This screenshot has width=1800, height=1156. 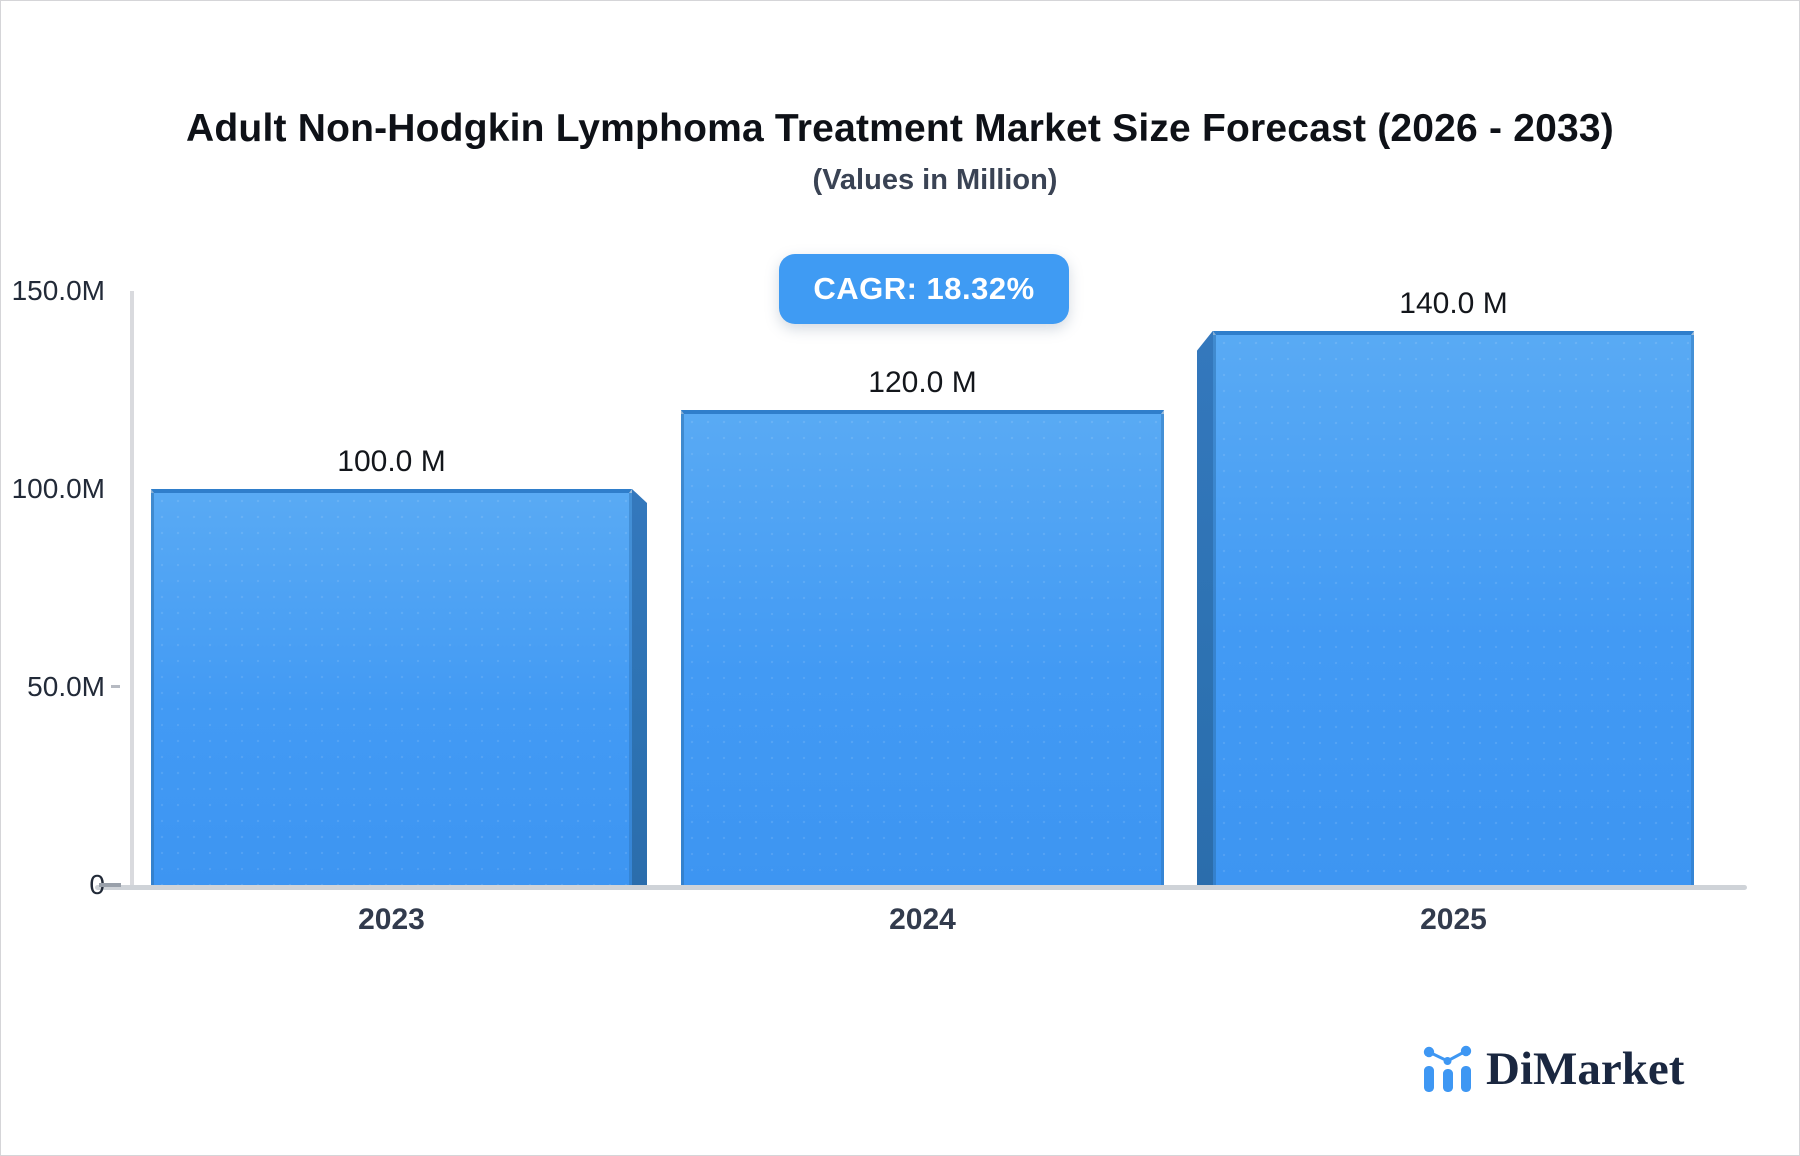 What do you see at coordinates (922, 919) in the screenshot?
I see `x-axis-label: 2024` at bounding box center [922, 919].